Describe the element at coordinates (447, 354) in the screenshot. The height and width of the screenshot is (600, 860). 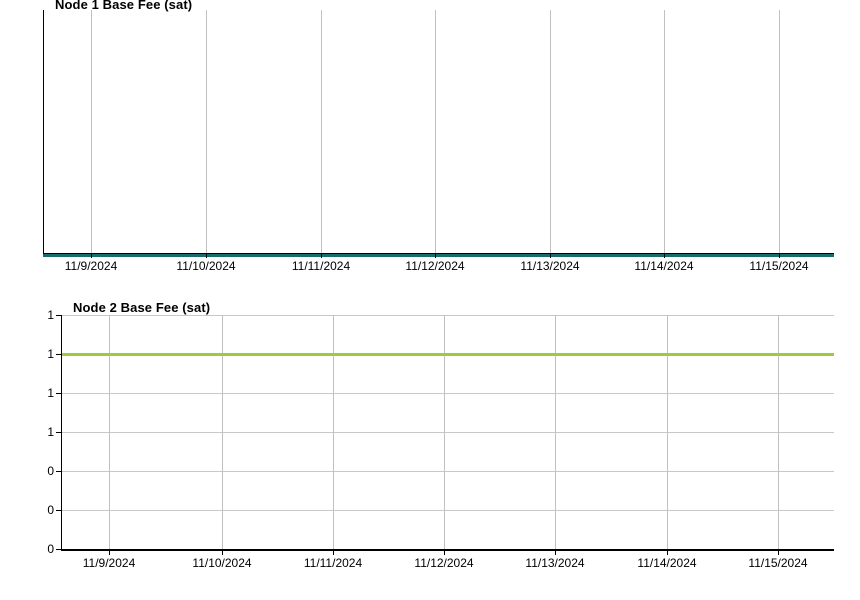
I see `series-line-node-2-base-fee` at that location.